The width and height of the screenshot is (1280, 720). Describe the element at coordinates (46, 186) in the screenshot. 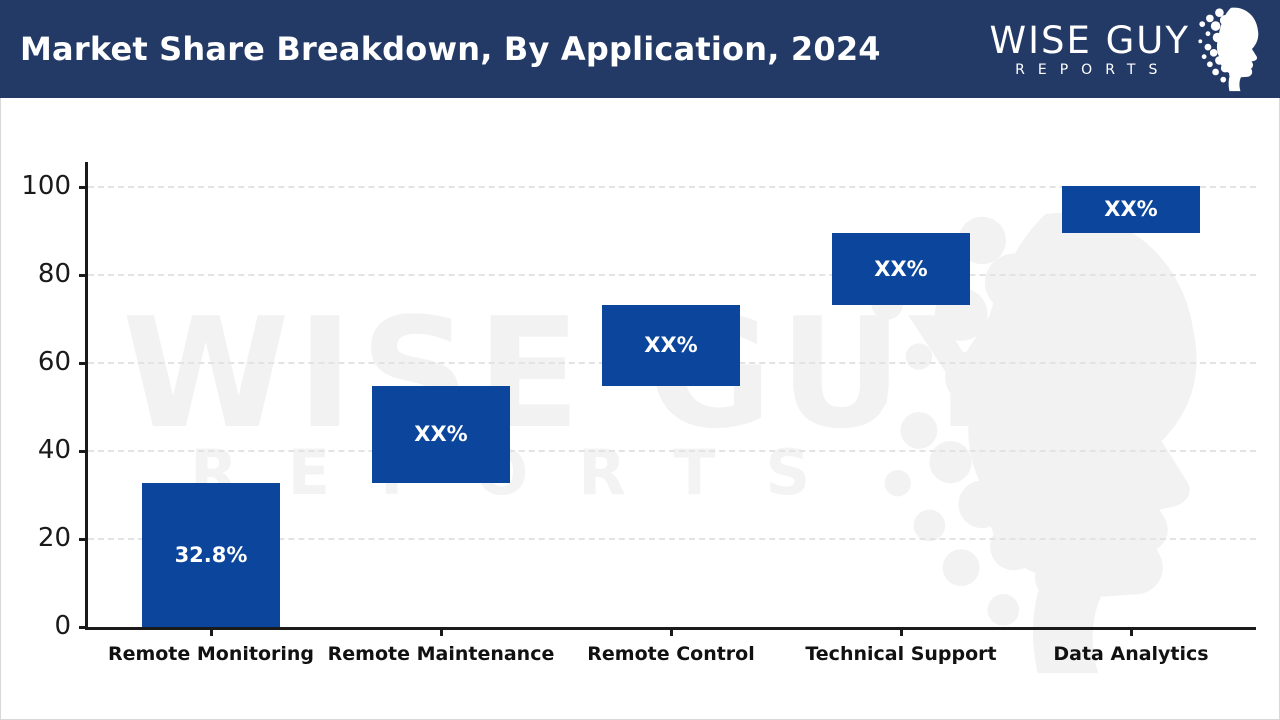

I see `y-tick-label: 100` at that location.